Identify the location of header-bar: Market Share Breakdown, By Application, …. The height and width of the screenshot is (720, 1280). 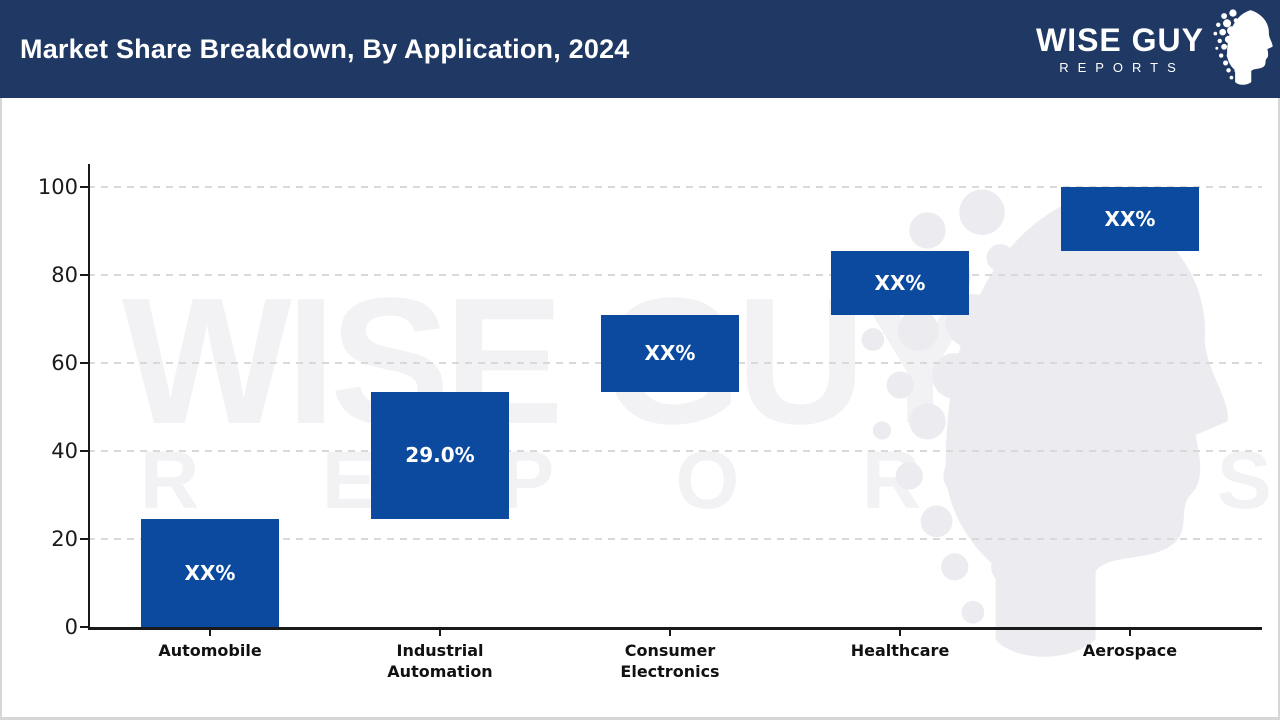
(640, 49).